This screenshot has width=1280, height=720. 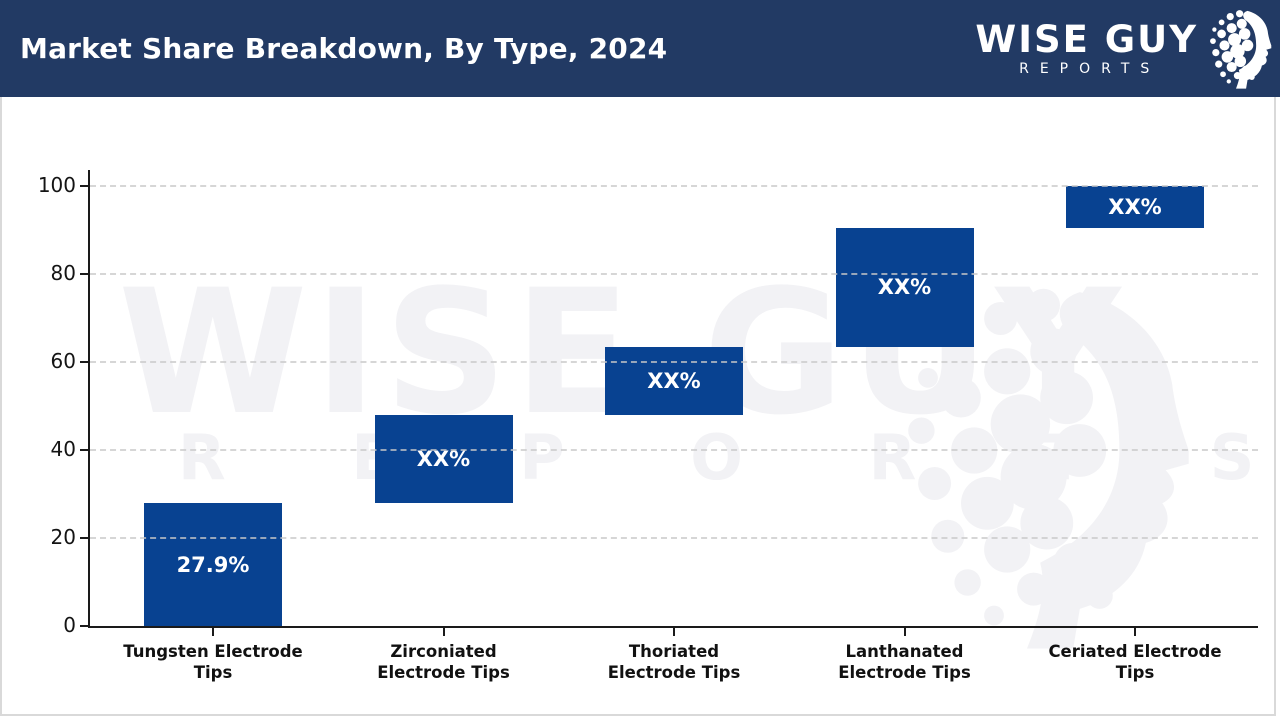 I want to click on page-title: Market Share Breakdown, By Type, 2024, so click(x=344, y=48).